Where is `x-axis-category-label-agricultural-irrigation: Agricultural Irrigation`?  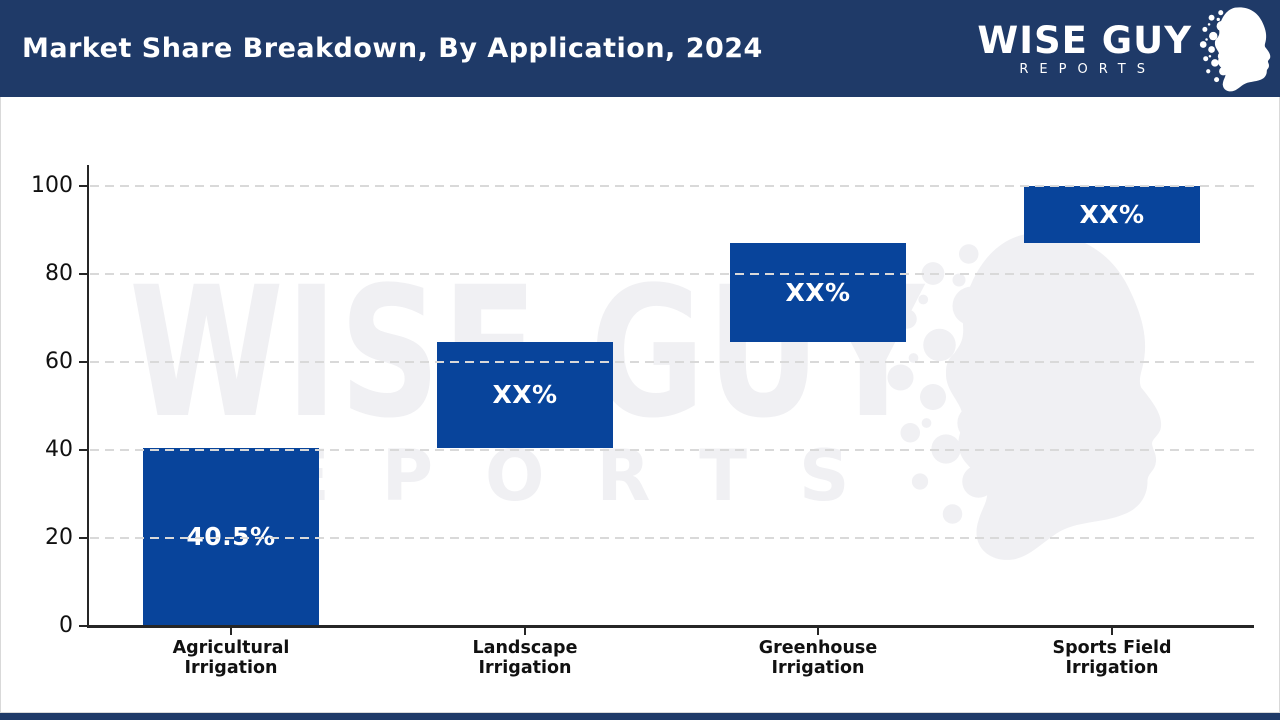
x-axis-category-label-agricultural-irrigation: Agricultural Irrigation is located at coordinates (231, 658).